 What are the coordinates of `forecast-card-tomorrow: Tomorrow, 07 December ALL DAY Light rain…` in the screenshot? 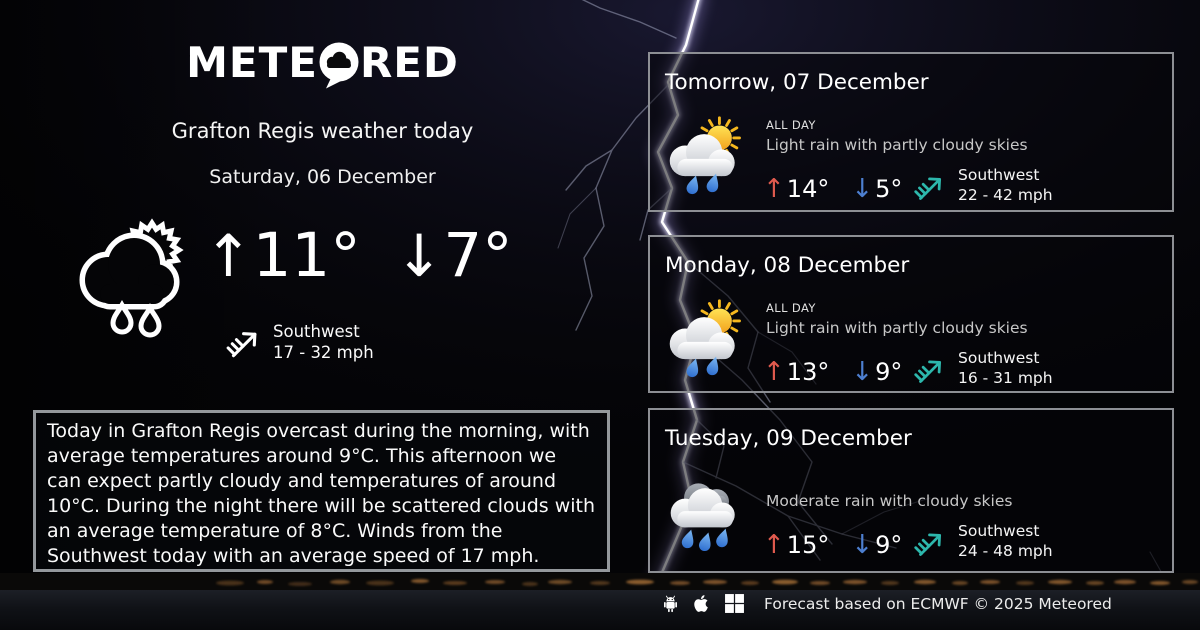 It's located at (911, 132).